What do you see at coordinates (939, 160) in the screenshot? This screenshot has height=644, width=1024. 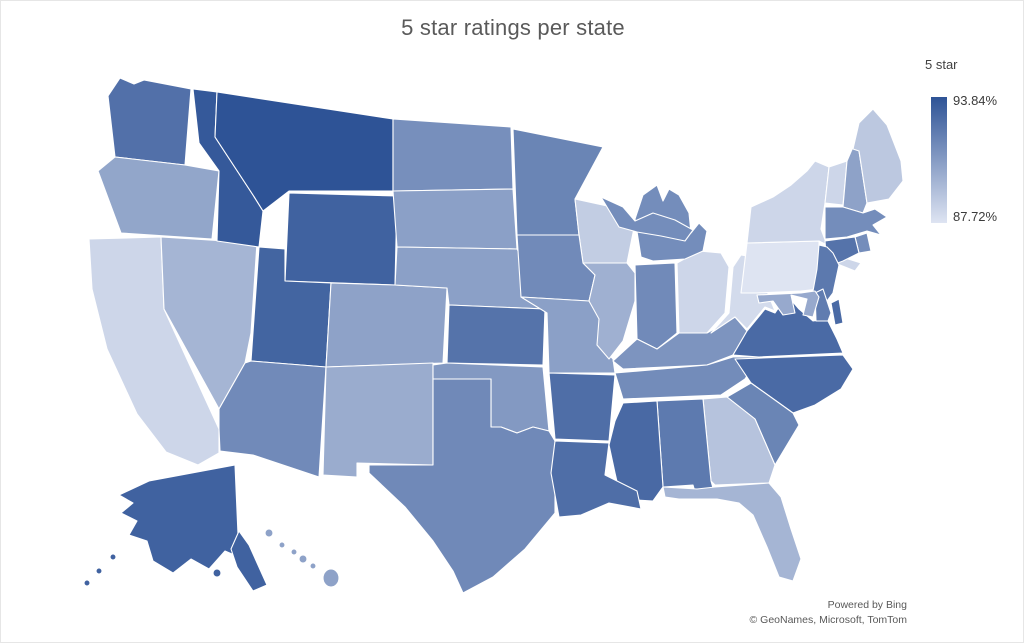 I see `legend-gradient-bar` at bounding box center [939, 160].